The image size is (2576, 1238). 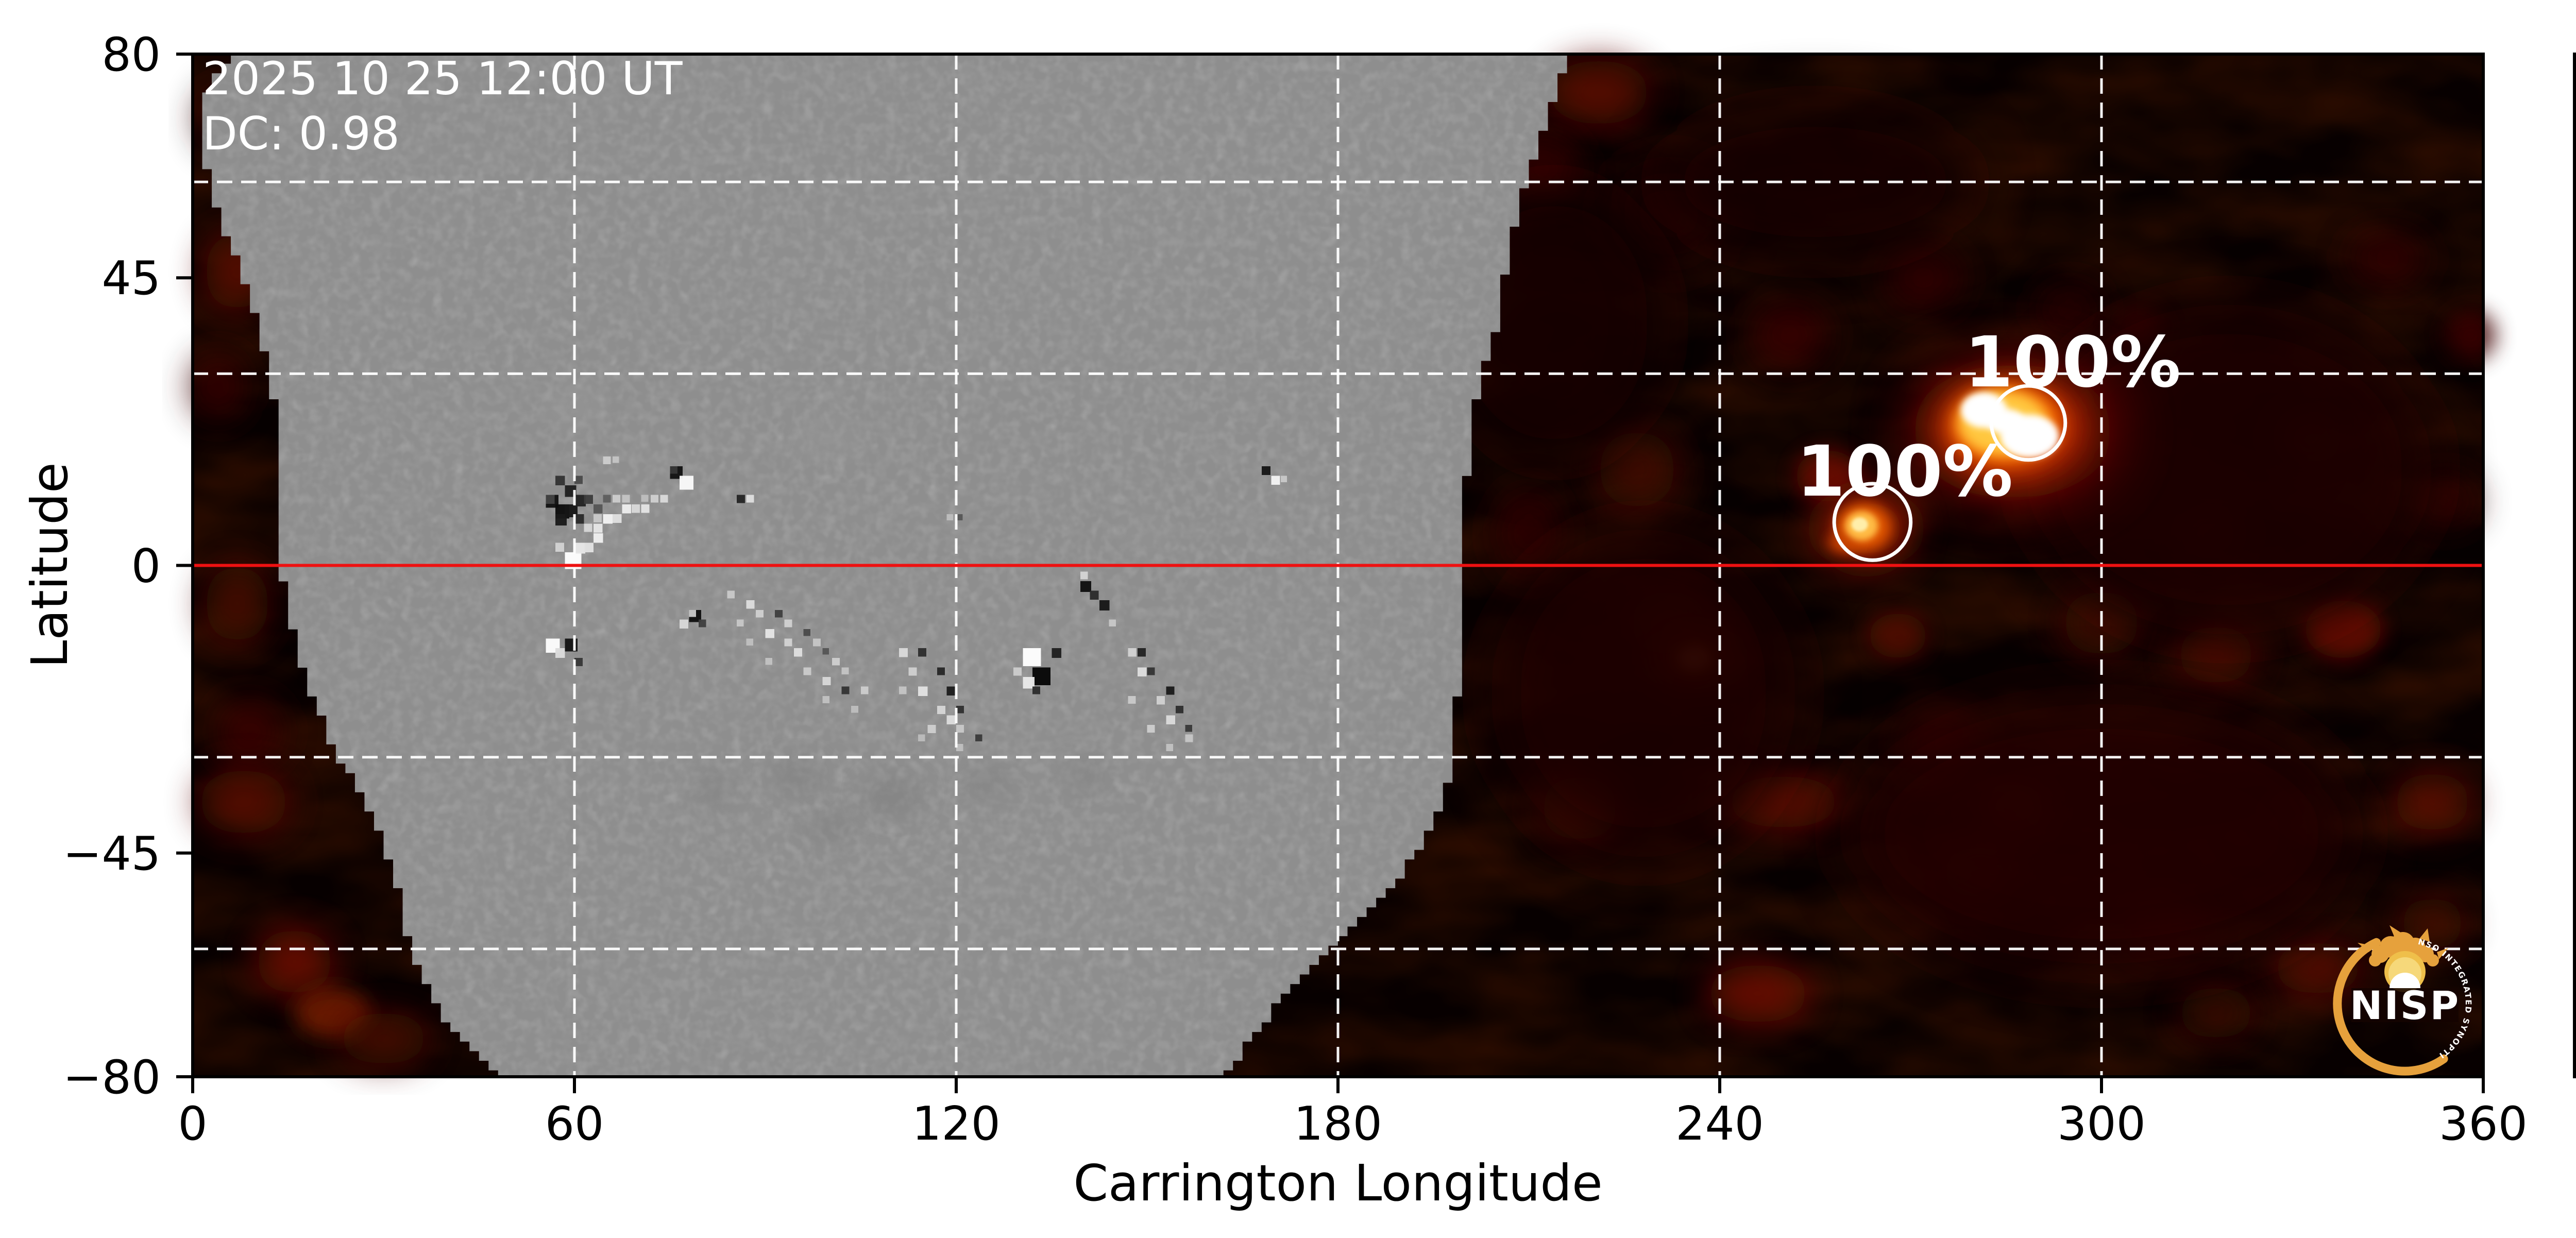 I want to click on y-tick-label: 45, so click(x=131, y=278).